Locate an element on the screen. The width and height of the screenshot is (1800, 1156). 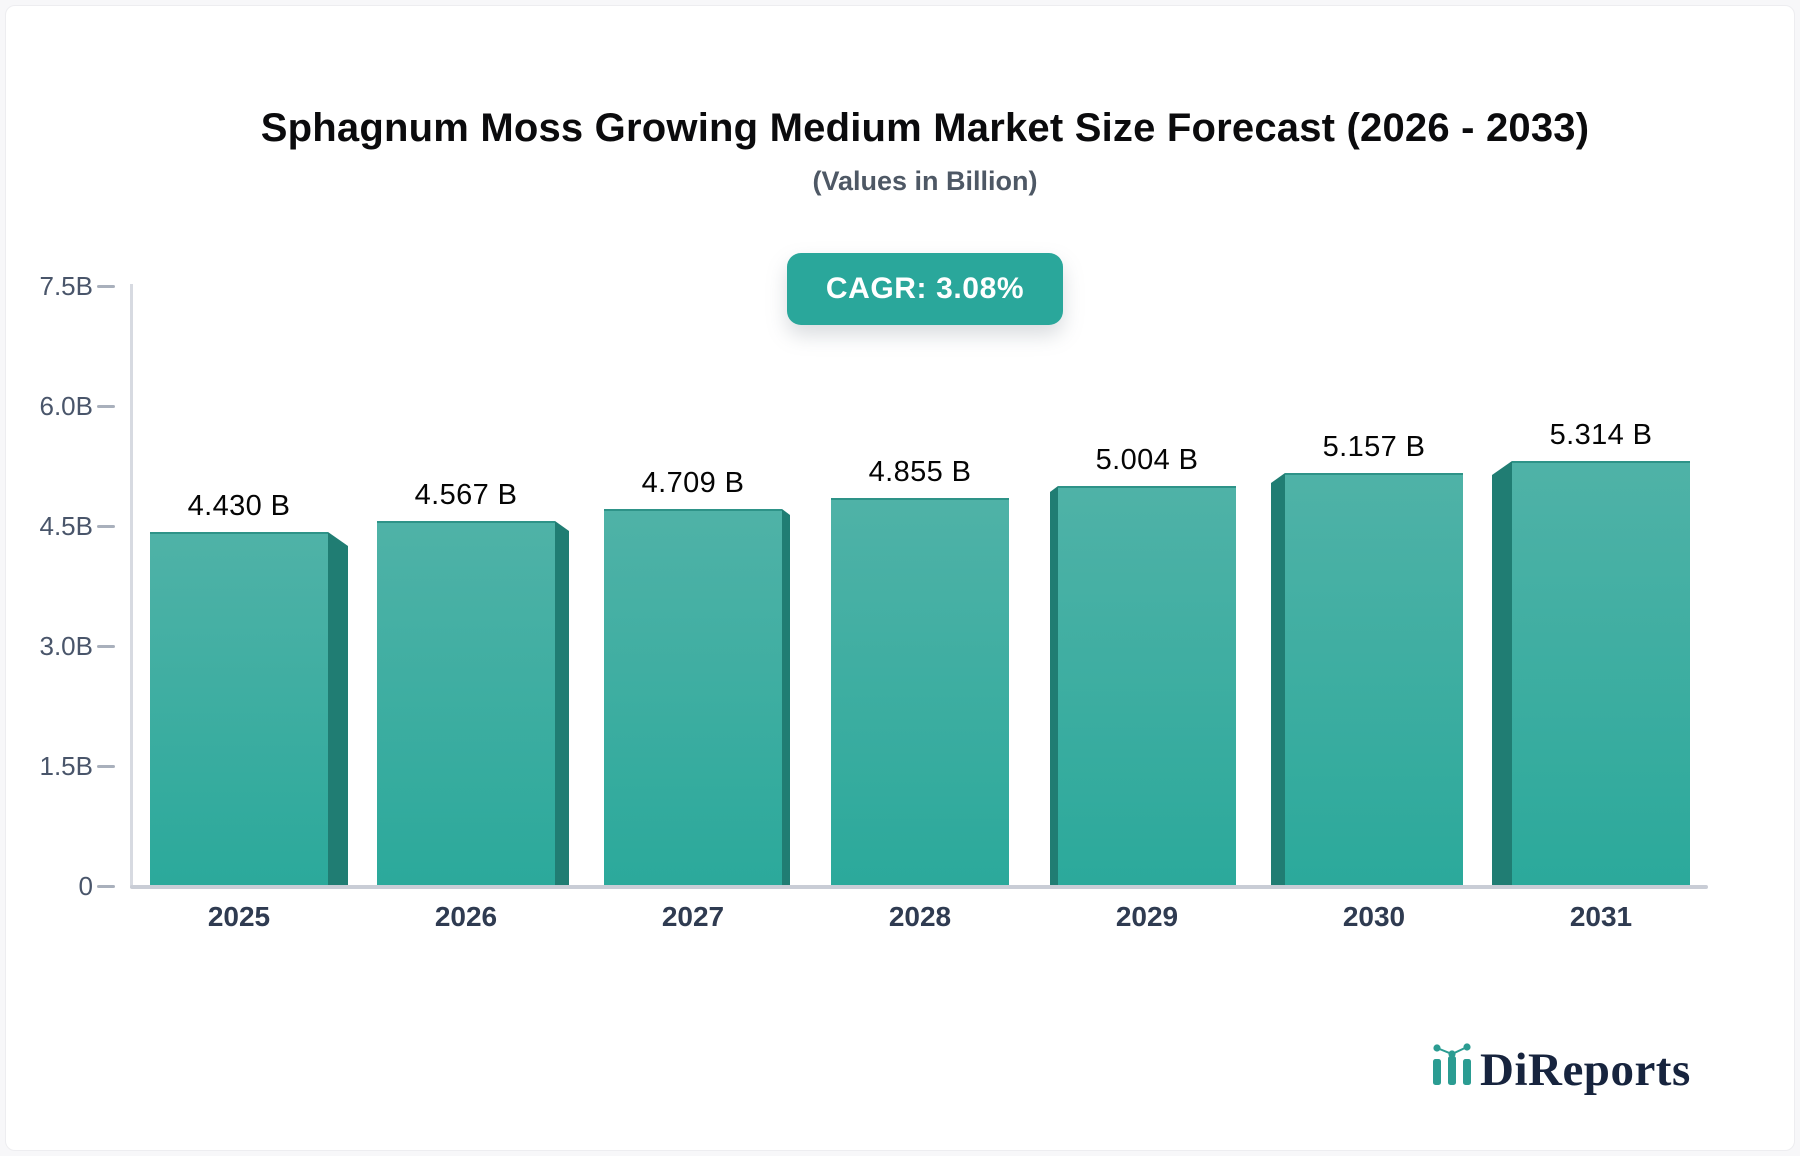
bar-3d-side-2031 is located at coordinates (1502, 674).